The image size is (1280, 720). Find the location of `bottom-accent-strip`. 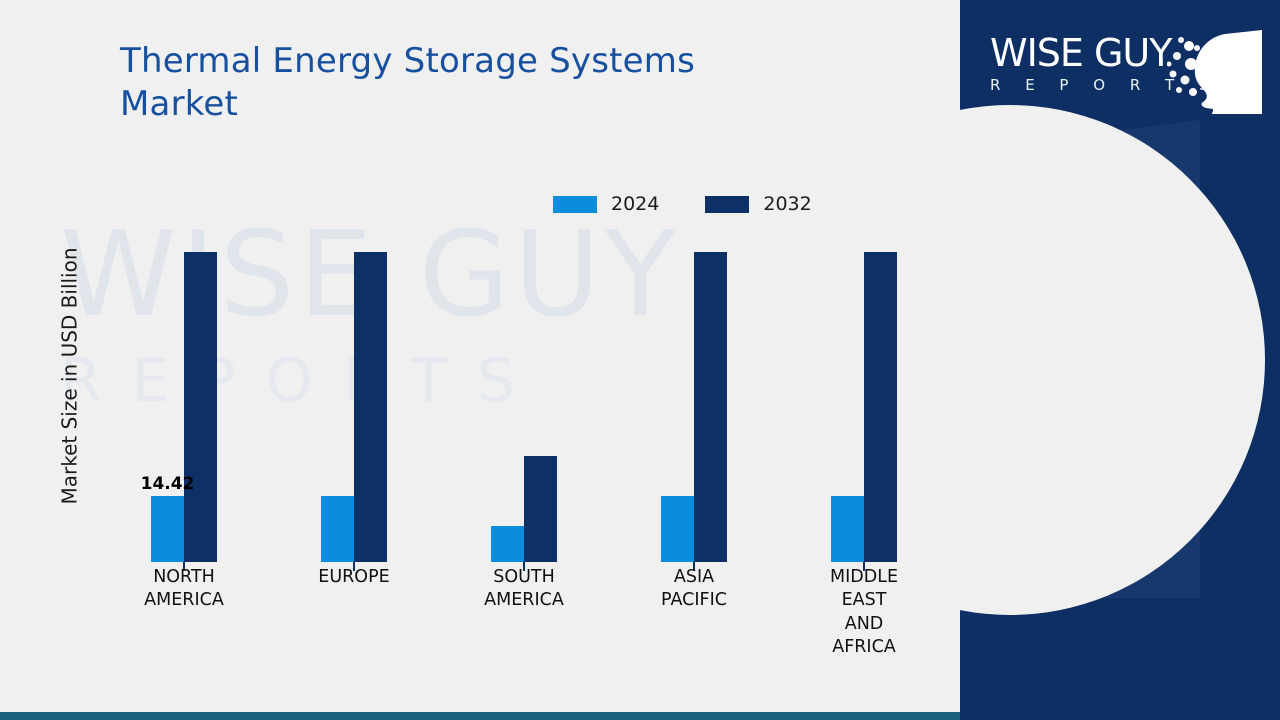

bottom-accent-strip is located at coordinates (480, 716).